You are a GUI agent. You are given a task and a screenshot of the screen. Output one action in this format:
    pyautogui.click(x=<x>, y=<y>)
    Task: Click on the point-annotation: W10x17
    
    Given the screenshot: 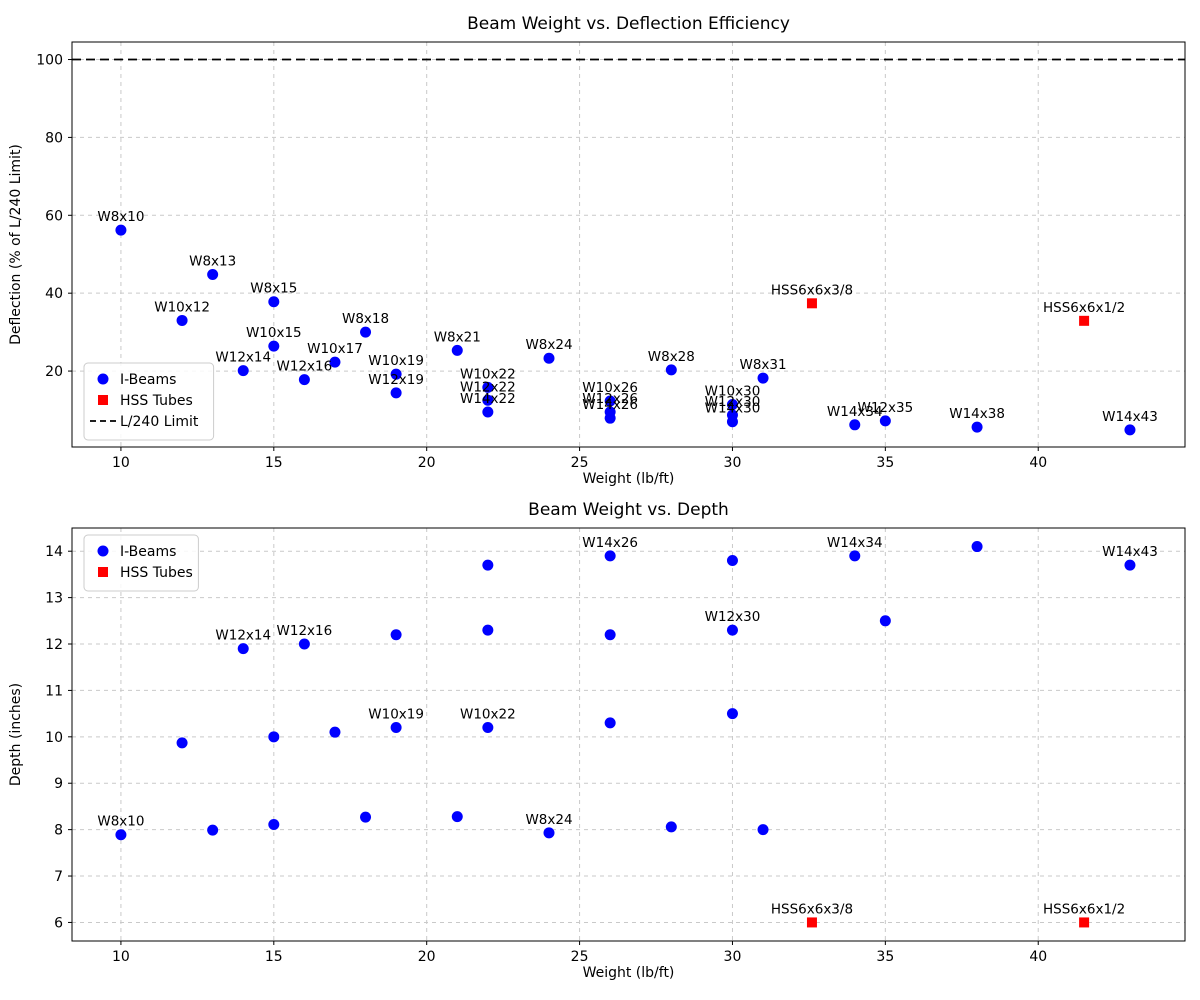 What is the action you would take?
    pyautogui.click(x=335, y=349)
    